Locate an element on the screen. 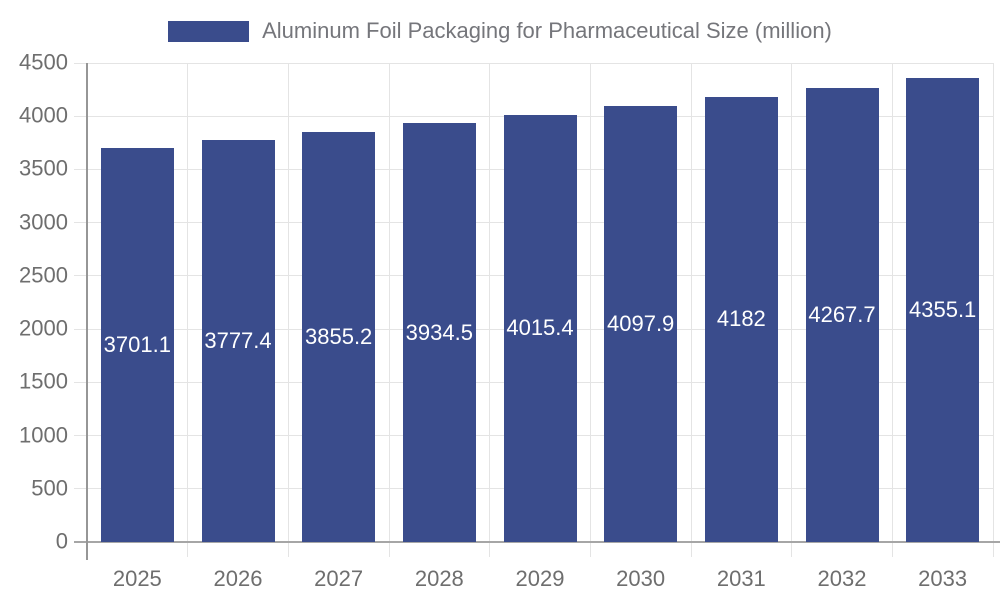  y-tick-label: 1000 is located at coordinates (43, 435).